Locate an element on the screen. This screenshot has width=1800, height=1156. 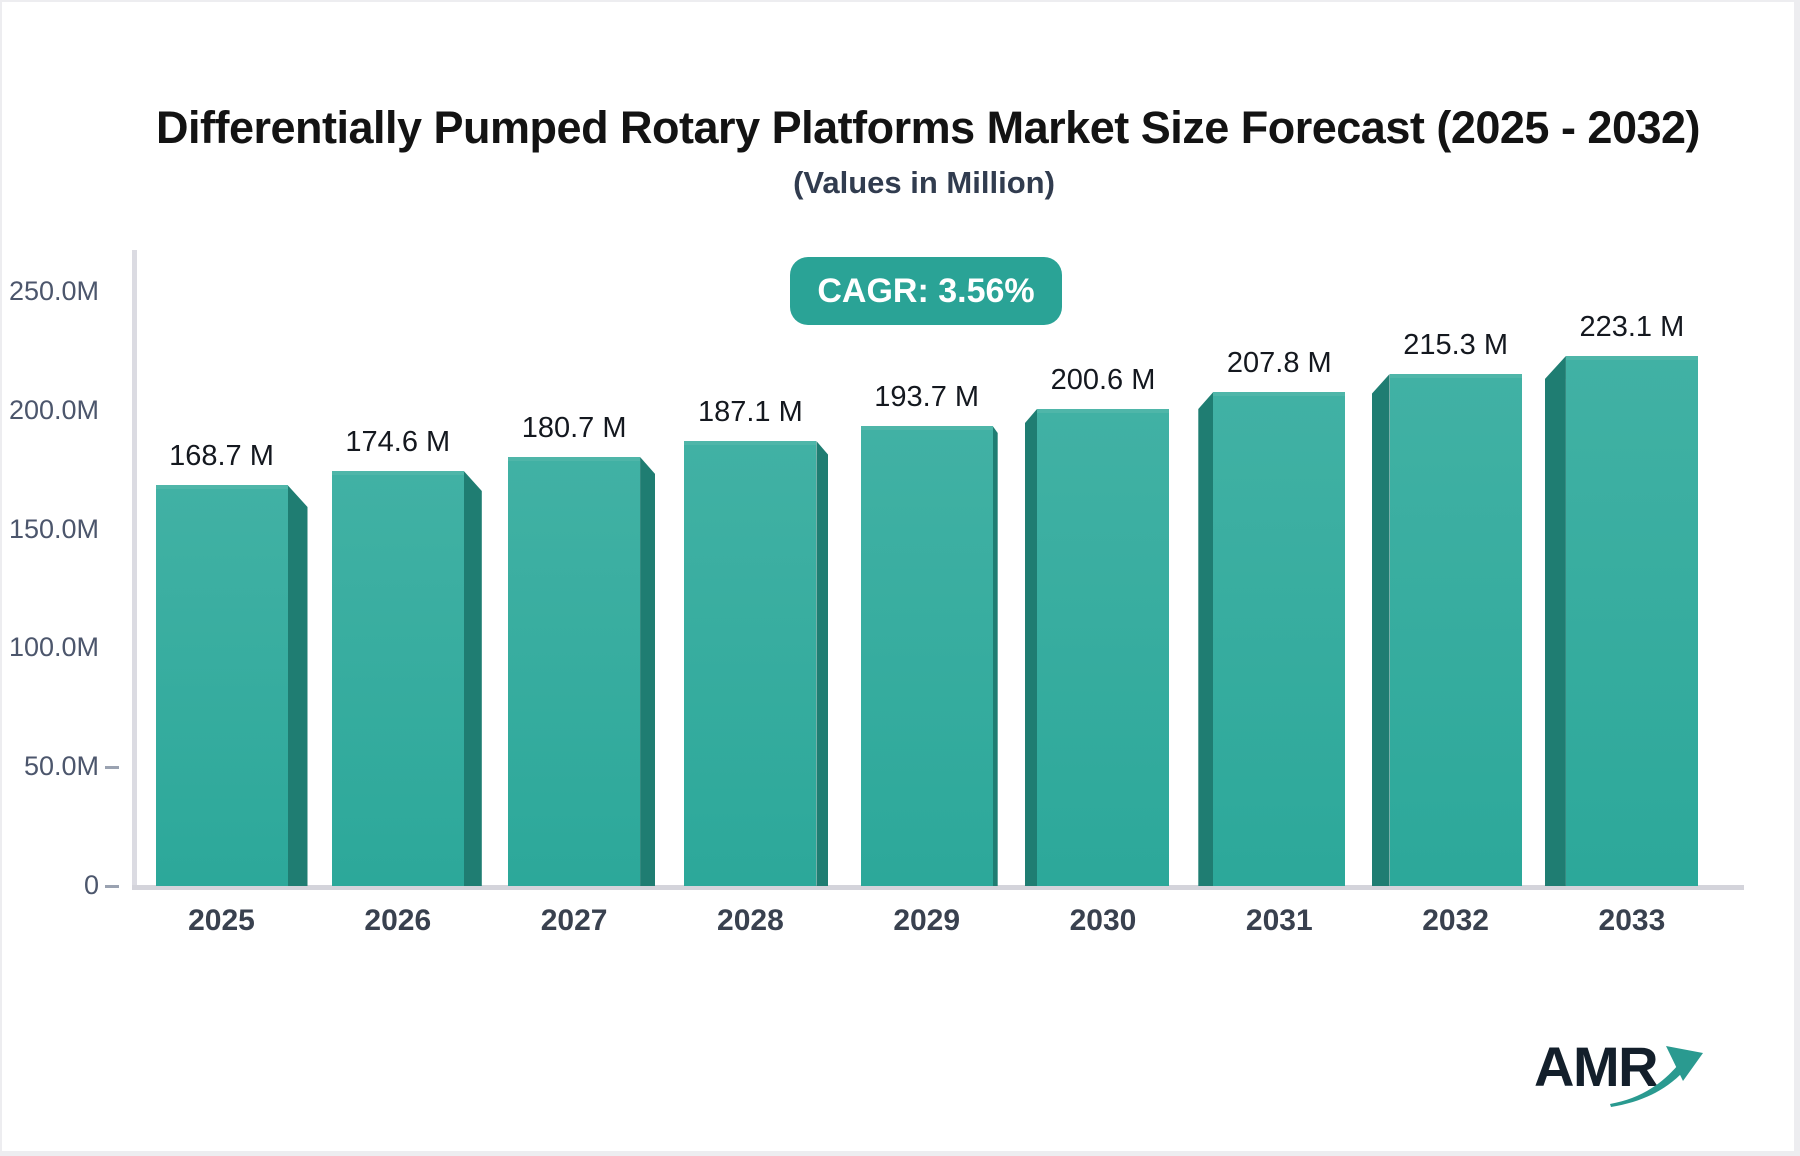
y-tick-label: 50.0M is located at coordinates (61, 766).